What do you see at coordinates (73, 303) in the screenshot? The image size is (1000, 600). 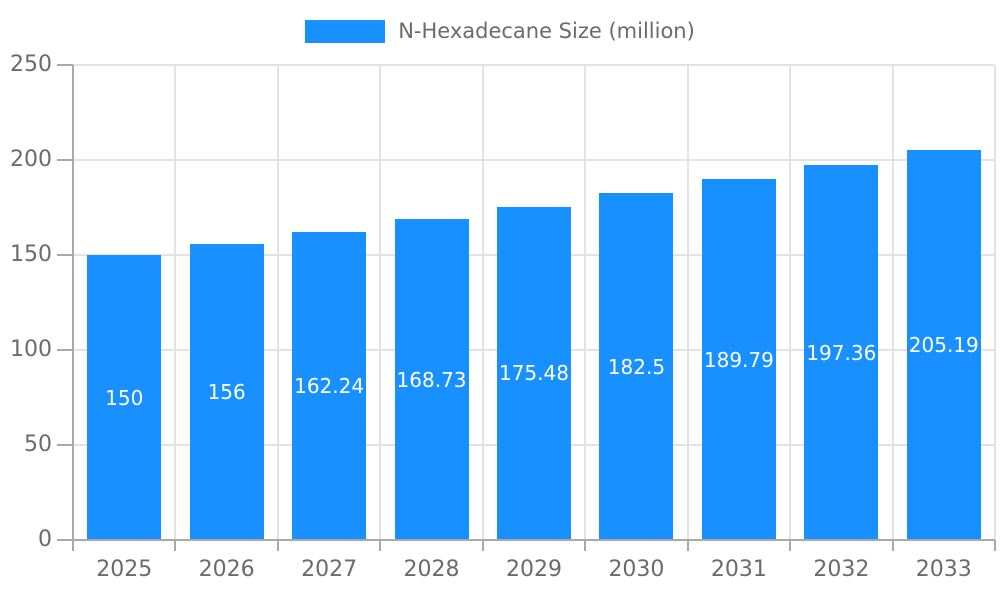 I see `y-axis-line` at bounding box center [73, 303].